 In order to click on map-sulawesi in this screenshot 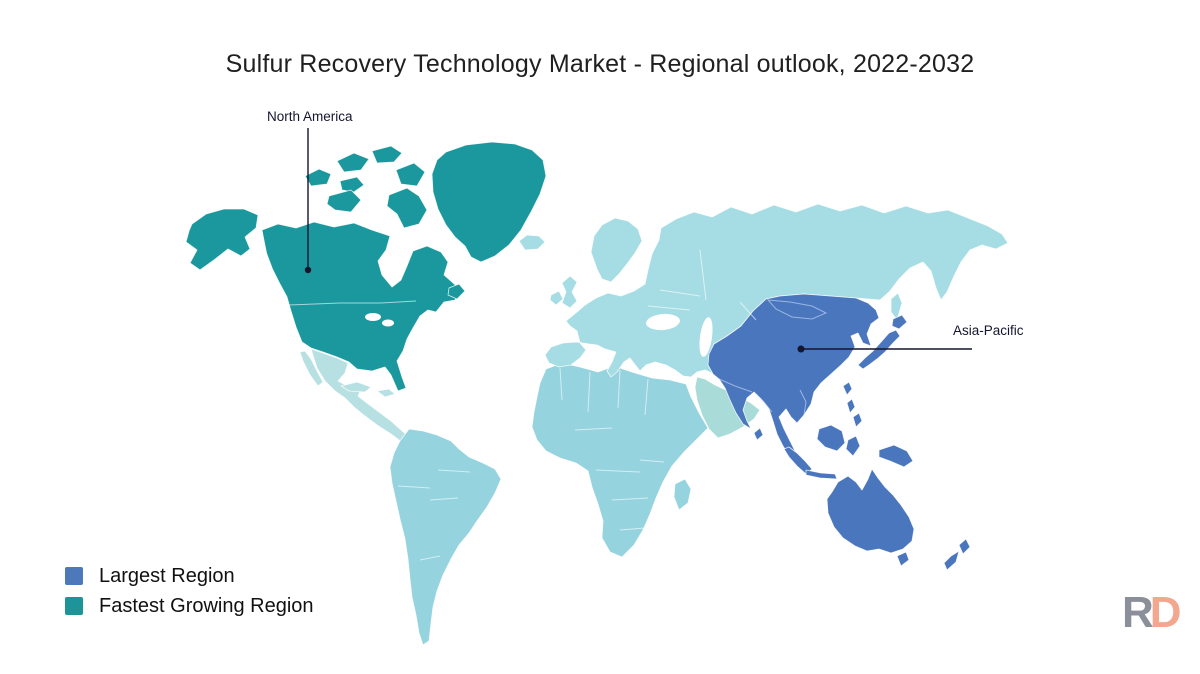, I will do `click(853, 446)`.